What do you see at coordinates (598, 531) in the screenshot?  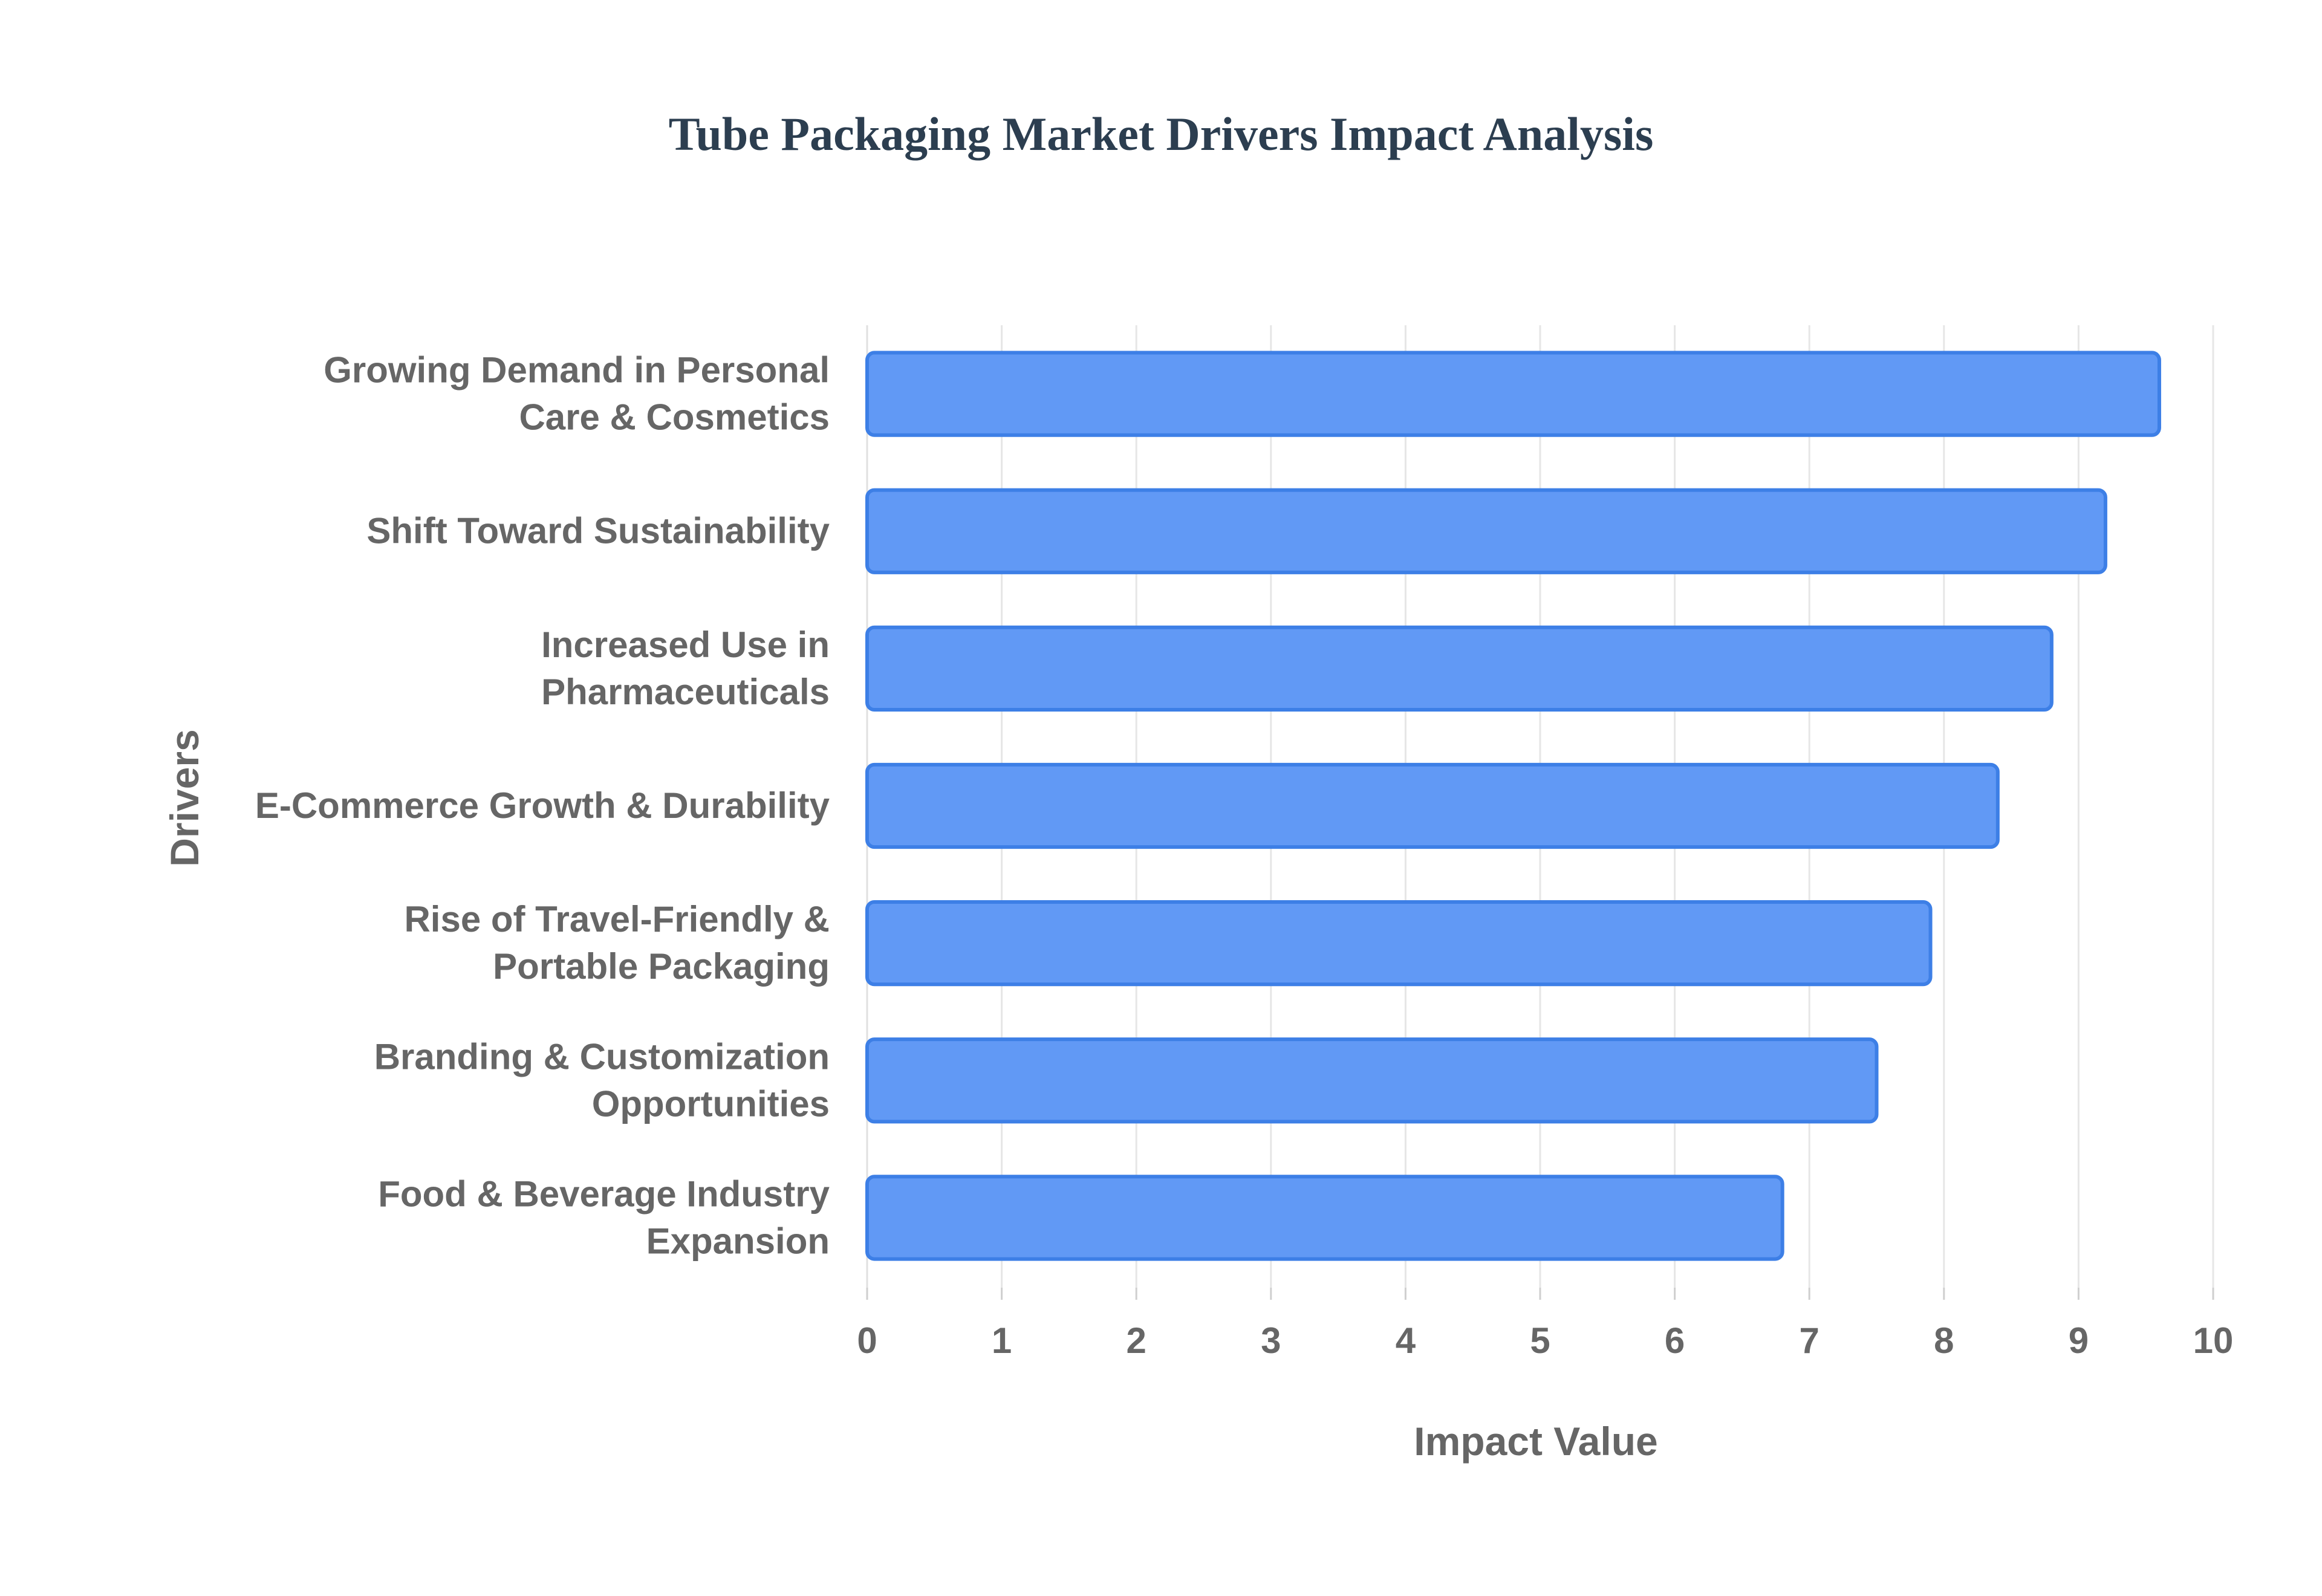 I see `category-label: Shift Toward Sustainability` at bounding box center [598, 531].